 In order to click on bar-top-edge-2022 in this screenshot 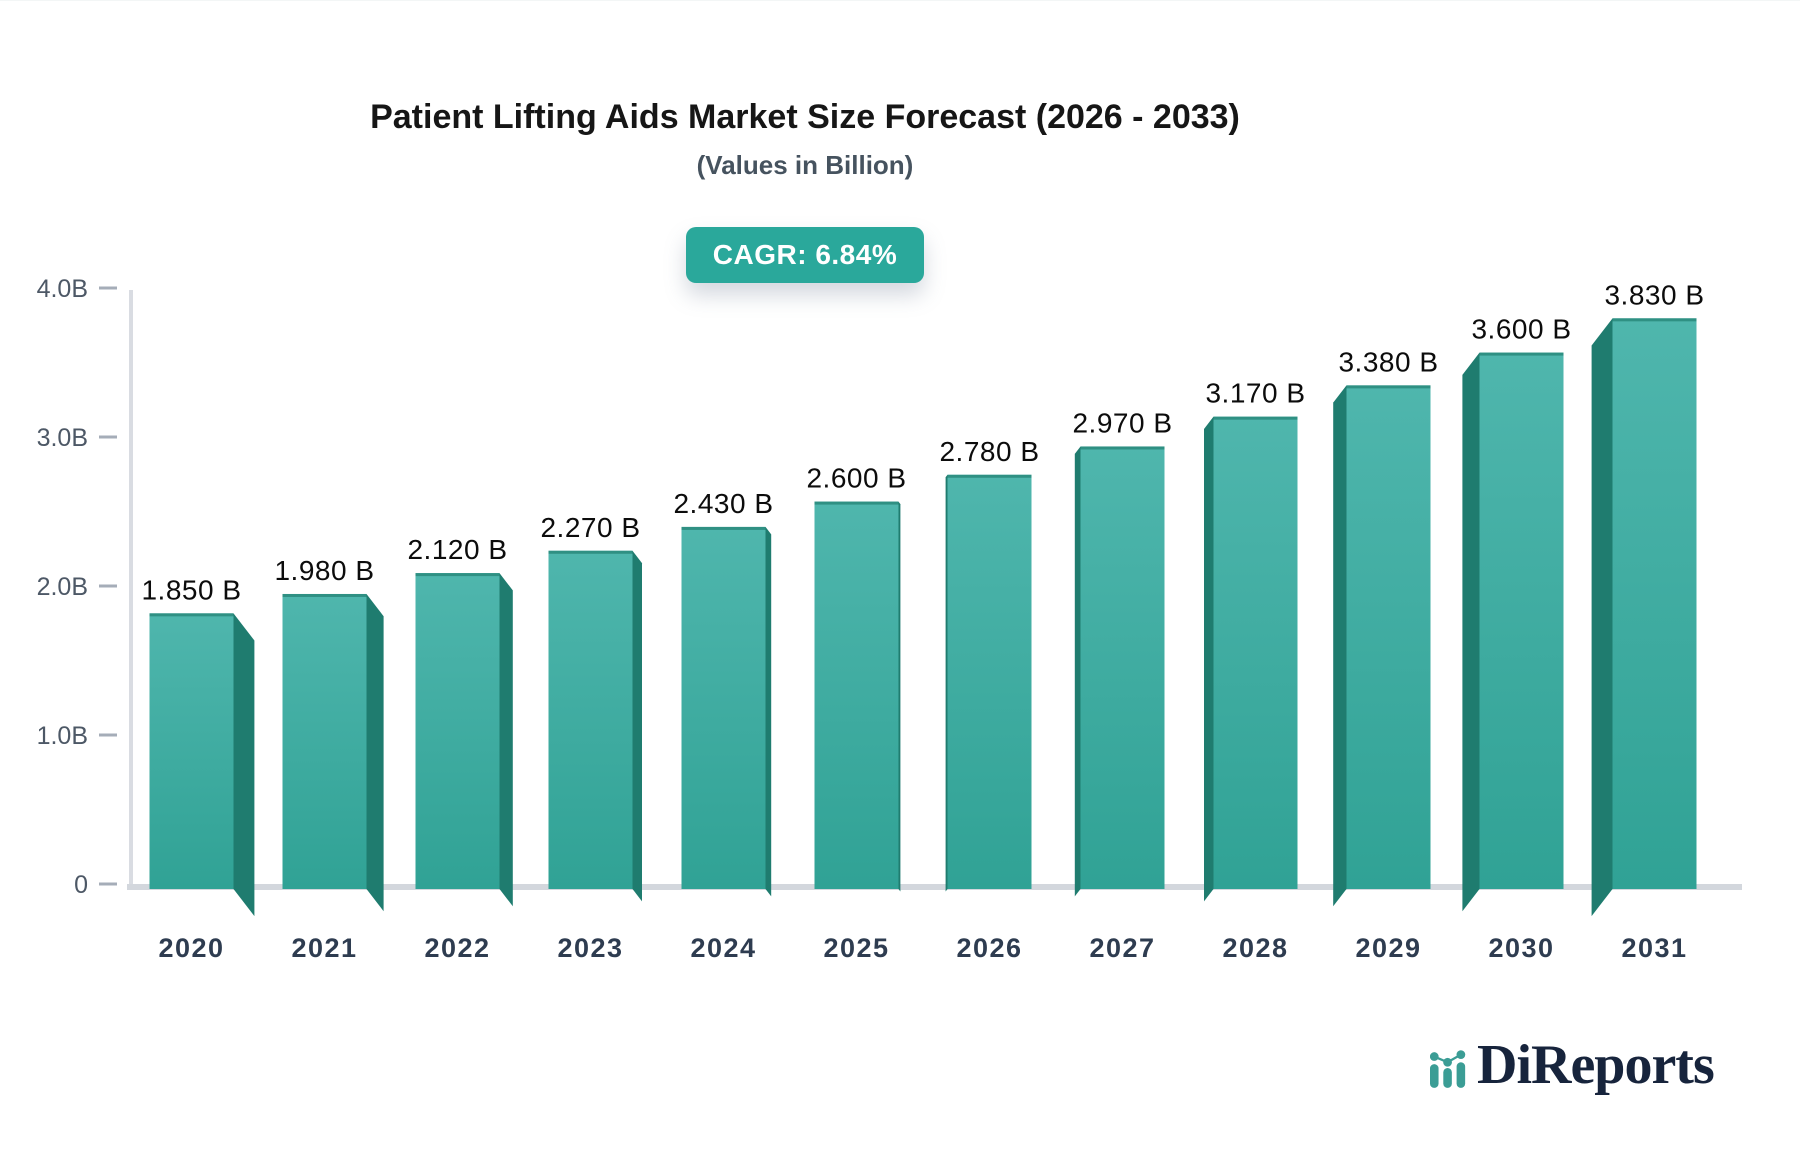, I will do `click(457, 575)`.